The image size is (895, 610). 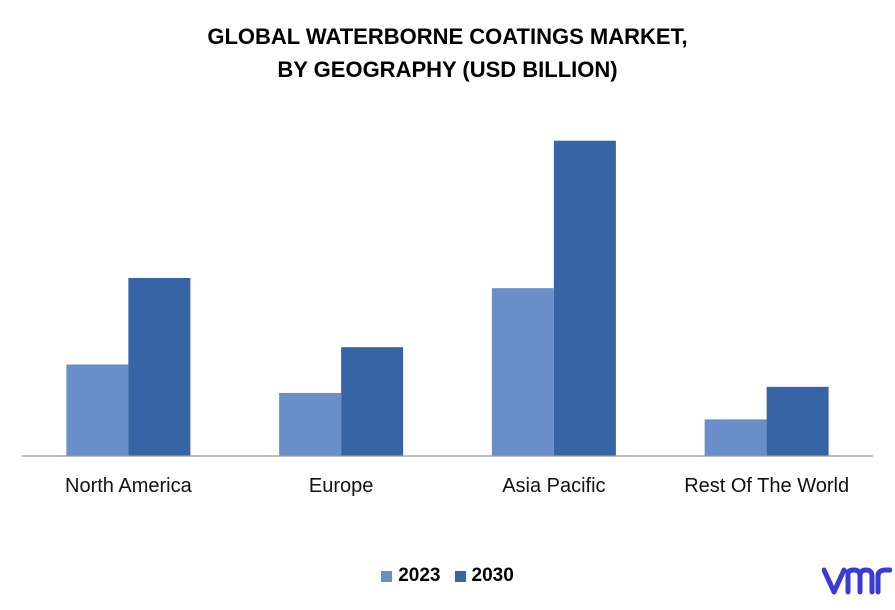 I want to click on legend-item-2030: 2030, so click(x=484, y=576).